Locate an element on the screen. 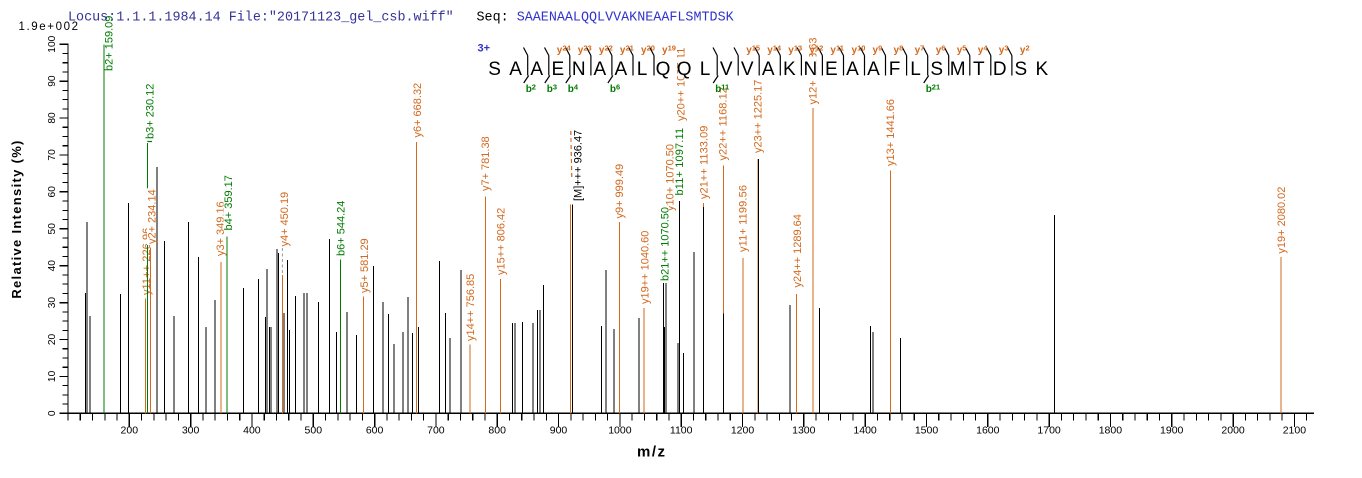 Image resolution: width=1362 pixels, height=478 pixels. svg-text: 0 is located at coordinates (52, 413).